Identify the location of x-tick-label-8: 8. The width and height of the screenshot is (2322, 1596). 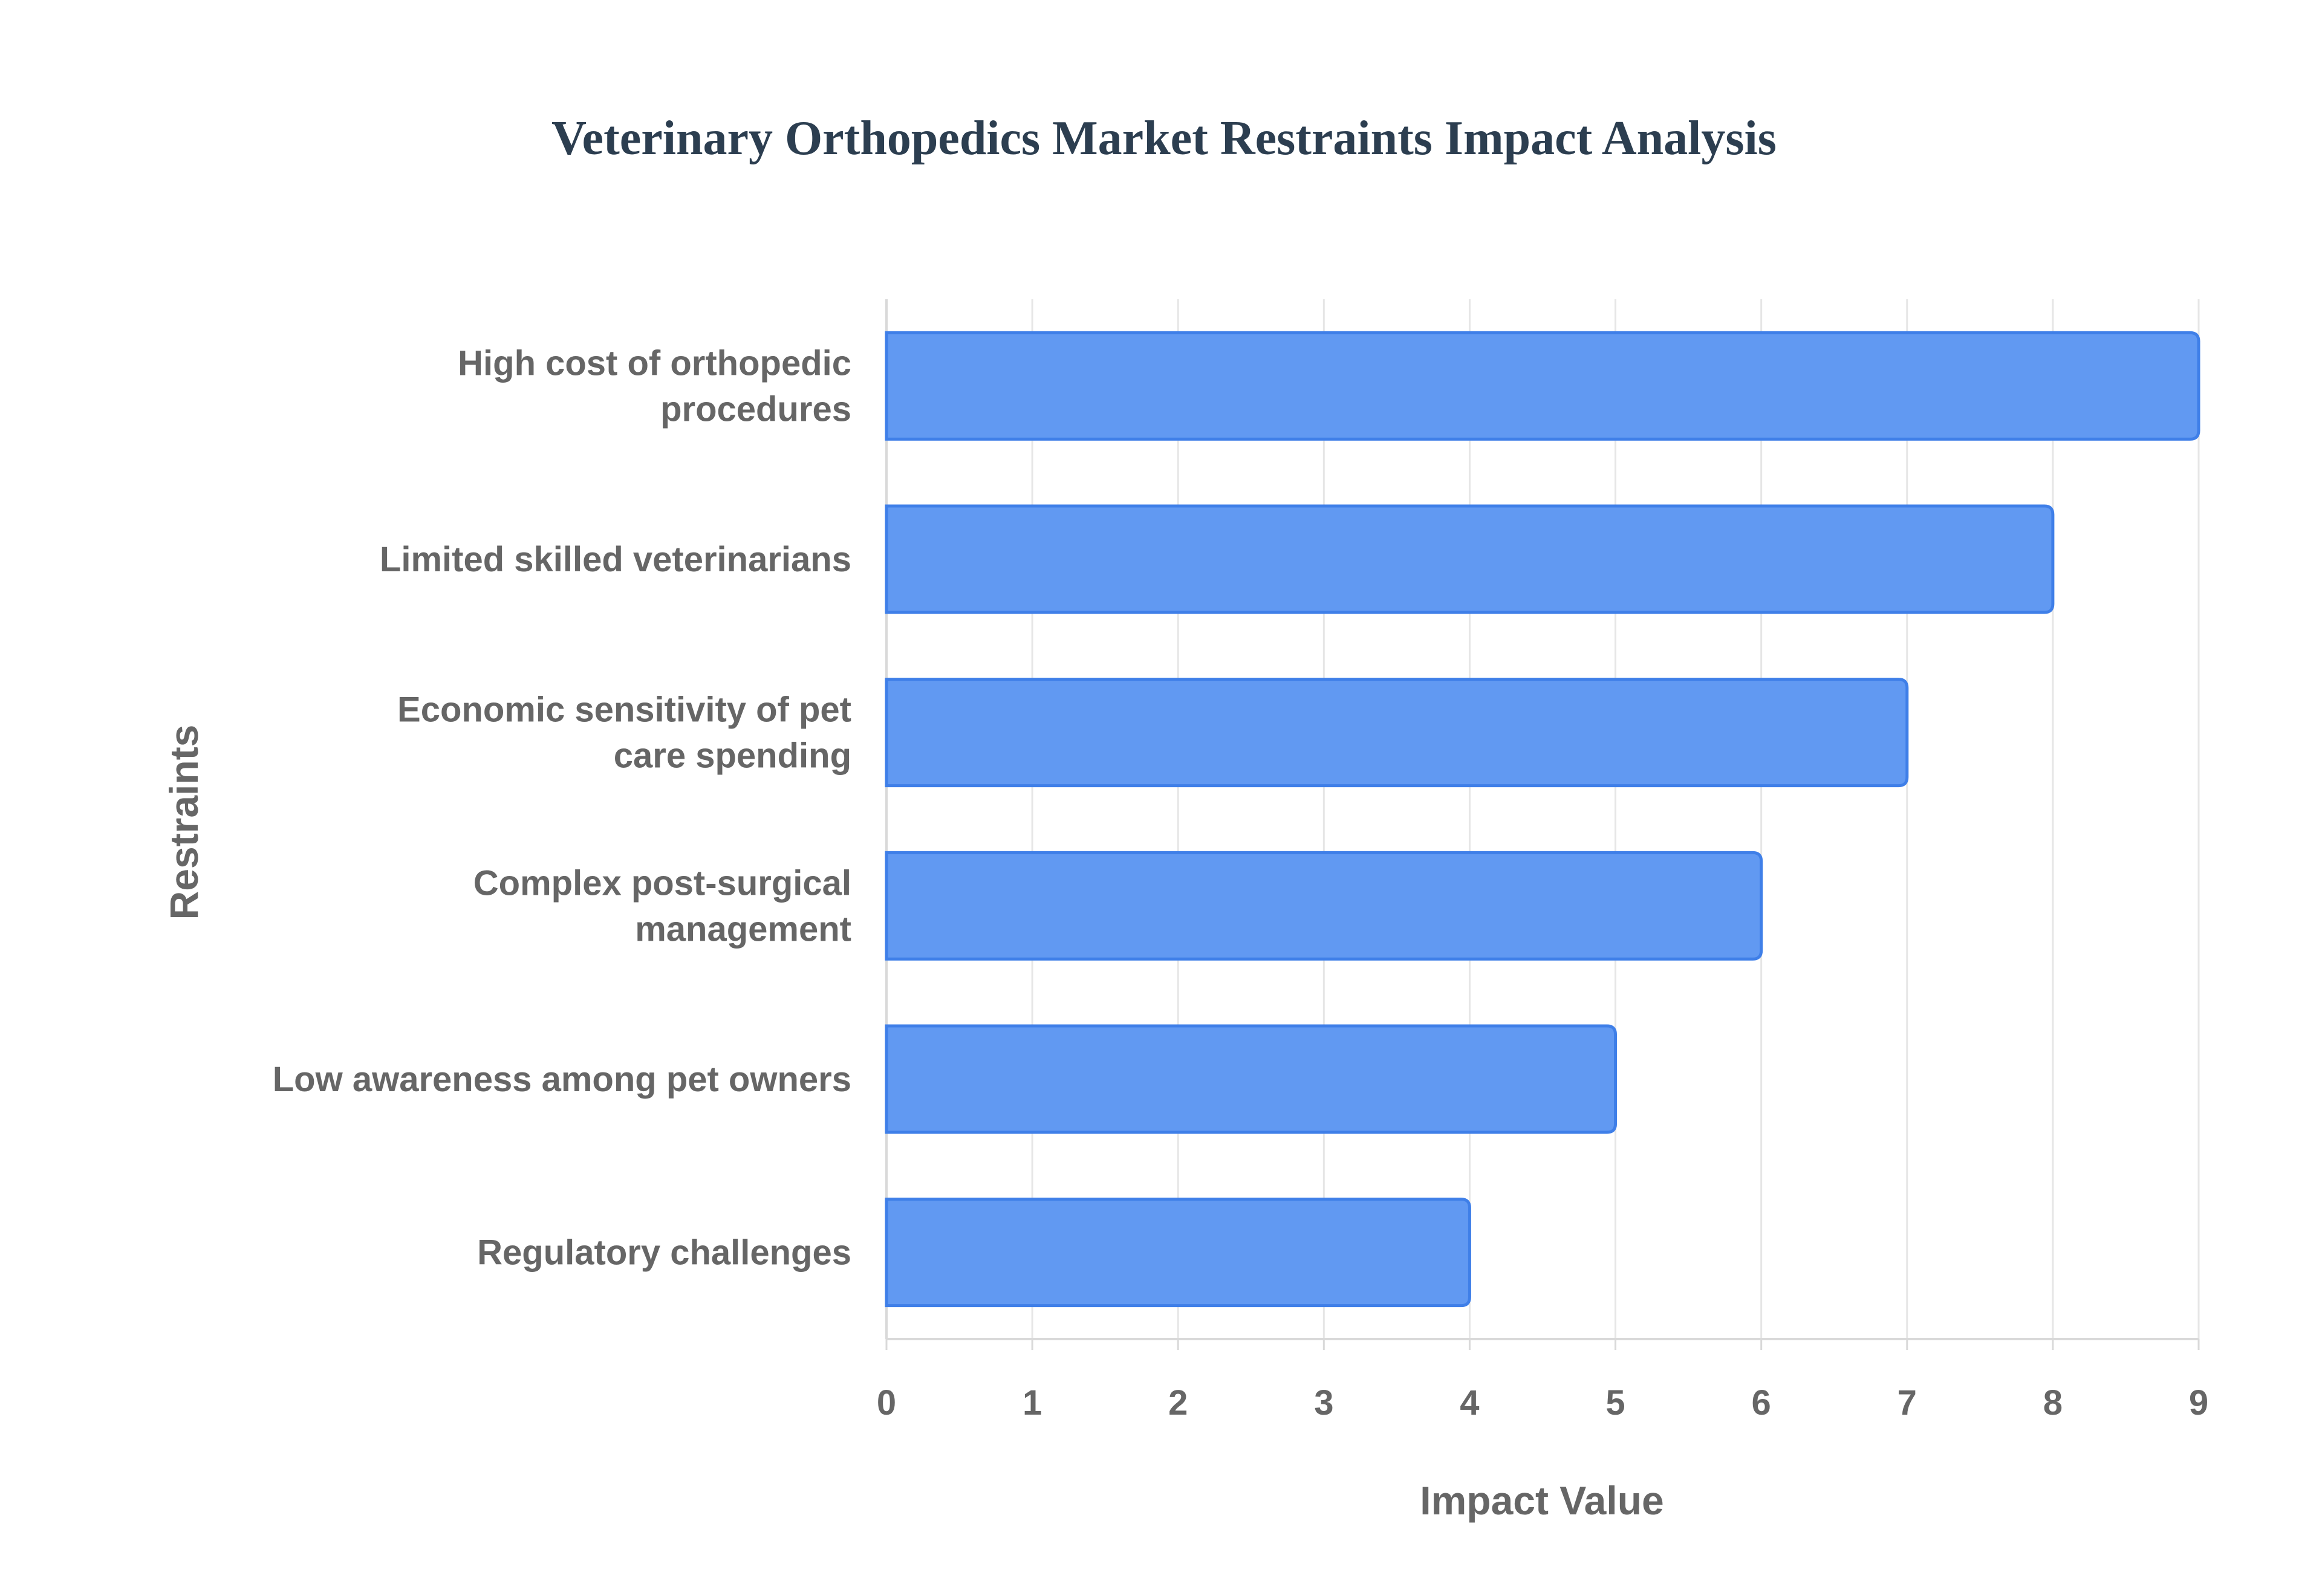
(2053, 1402).